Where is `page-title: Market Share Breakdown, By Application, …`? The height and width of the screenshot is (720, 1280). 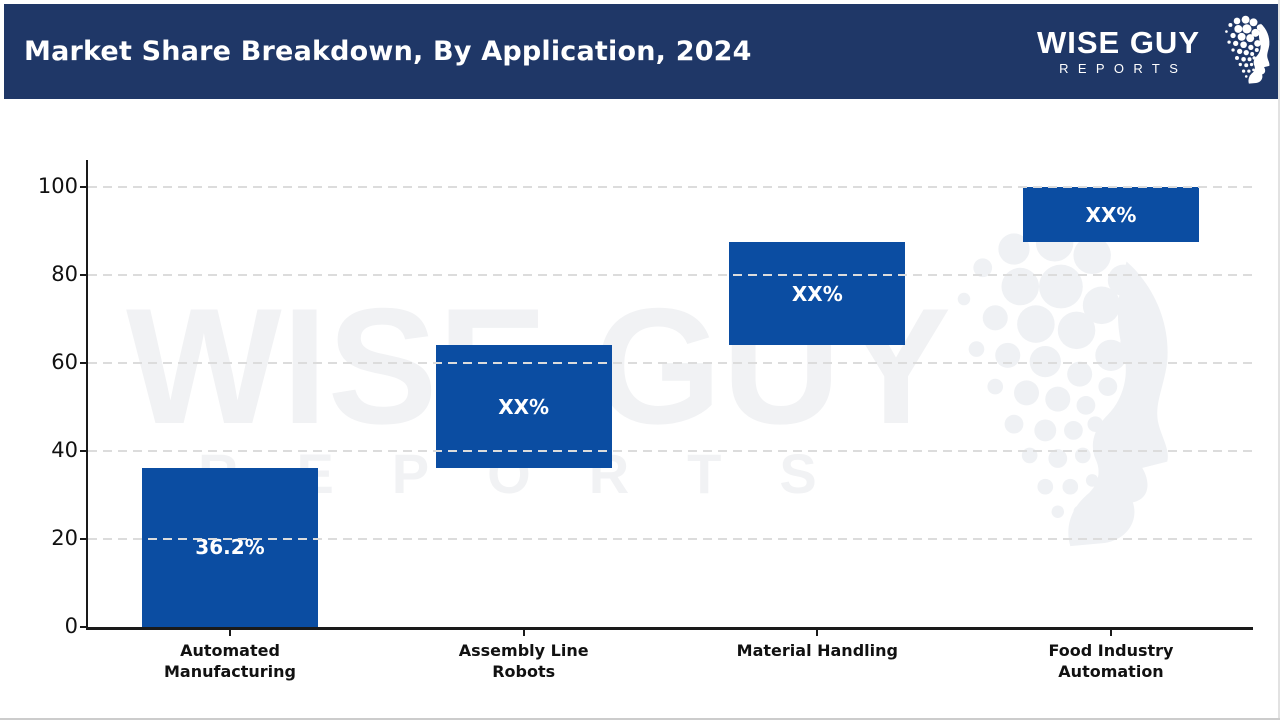
page-title: Market Share Breakdown, By Application, … is located at coordinates (388, 51).